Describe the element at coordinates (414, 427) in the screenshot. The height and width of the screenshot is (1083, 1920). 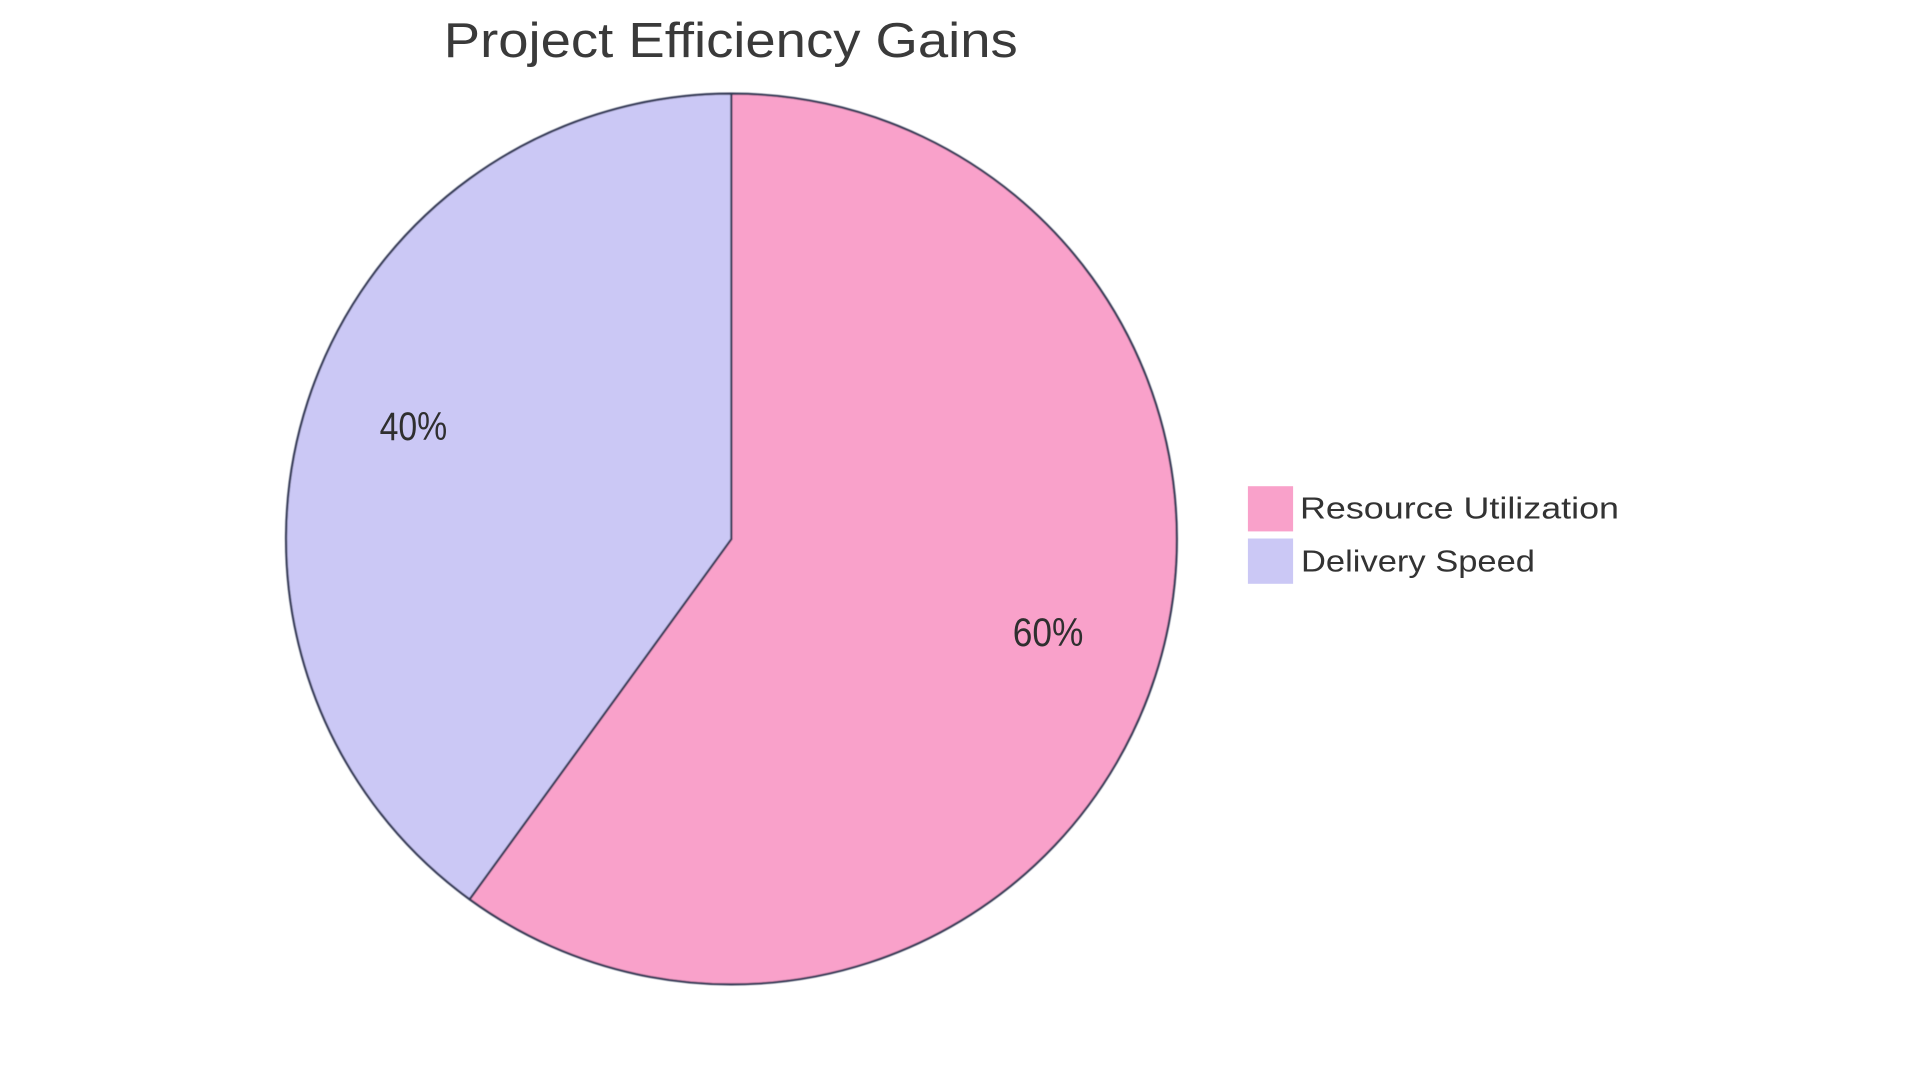
I see `svg-text: 40%` at that location.